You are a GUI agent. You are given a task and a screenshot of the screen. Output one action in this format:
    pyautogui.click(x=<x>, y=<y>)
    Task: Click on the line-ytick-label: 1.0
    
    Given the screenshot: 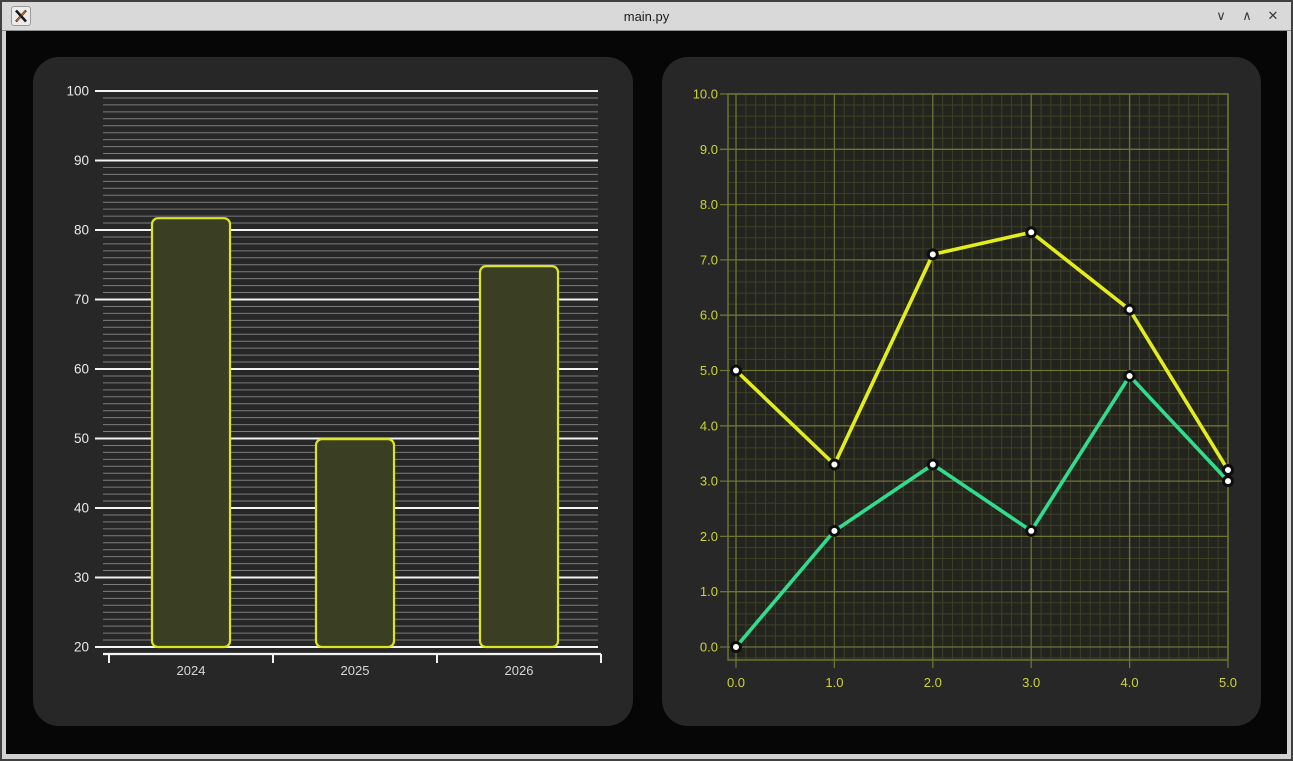 What is the action you would take?
    pyautogui.click(x=709, y=591)
    